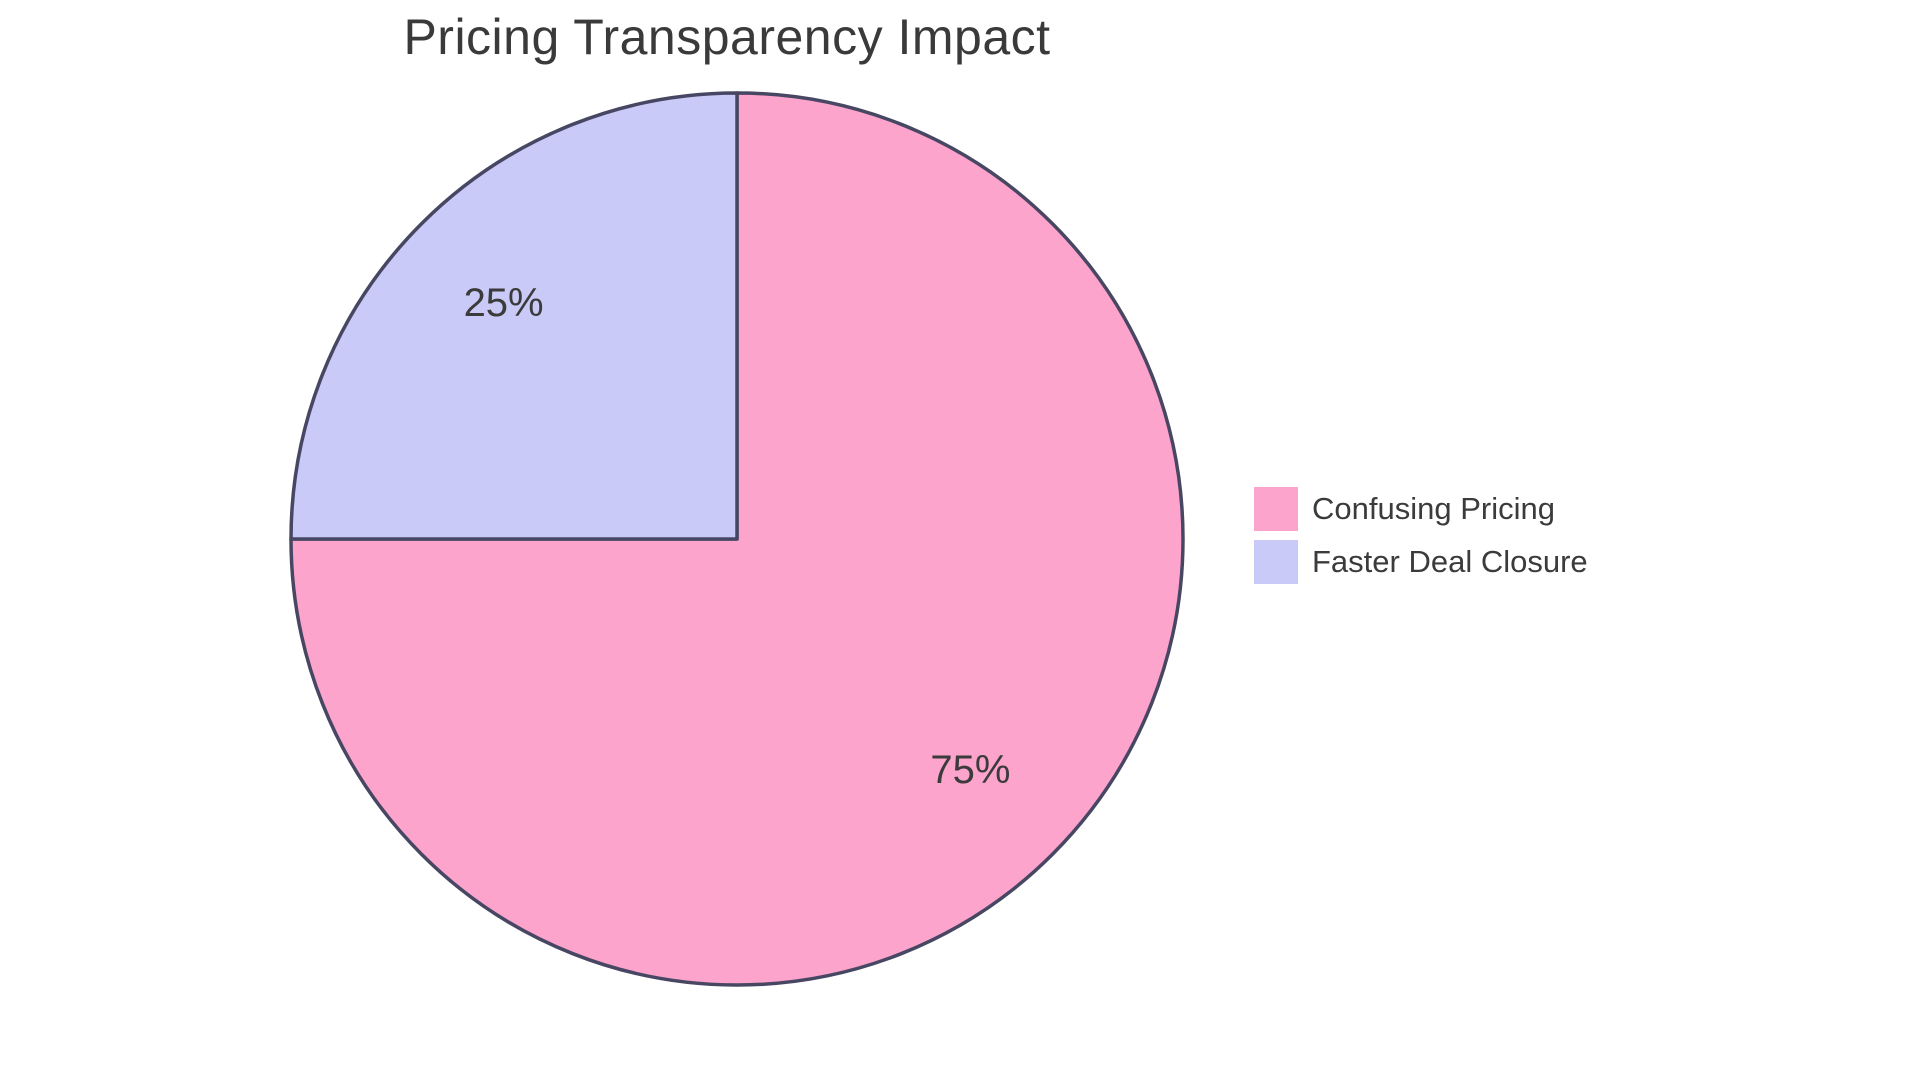 This screenshot has width=1920, height=1083. What do you see at coordinates (1421, 535) in the screenshot?
I see `legend: Confusing Pricing Faster Deal Closure` at bounding box center [1421, 535].